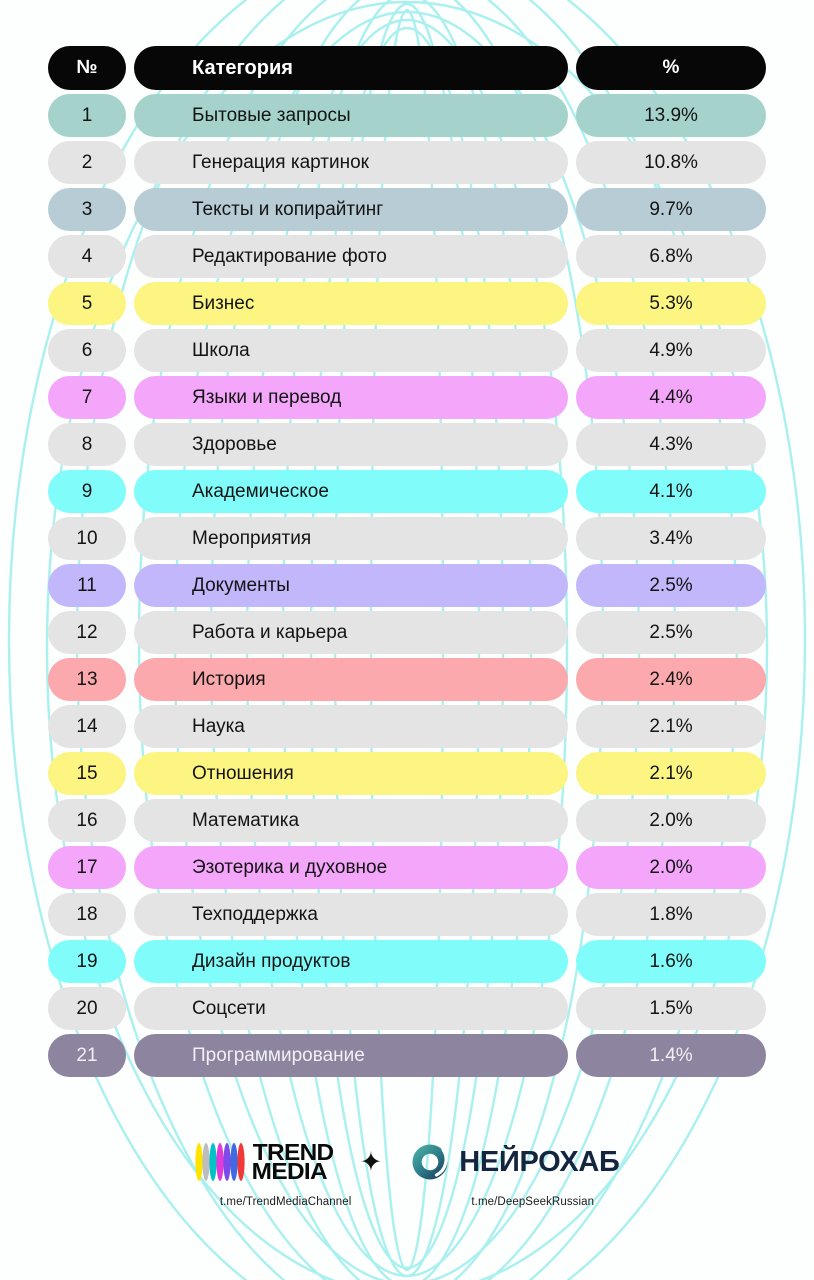  Describe the element at coordinates (87, 961) in the screenshot. I see `row-number-cell: 19` at that location.